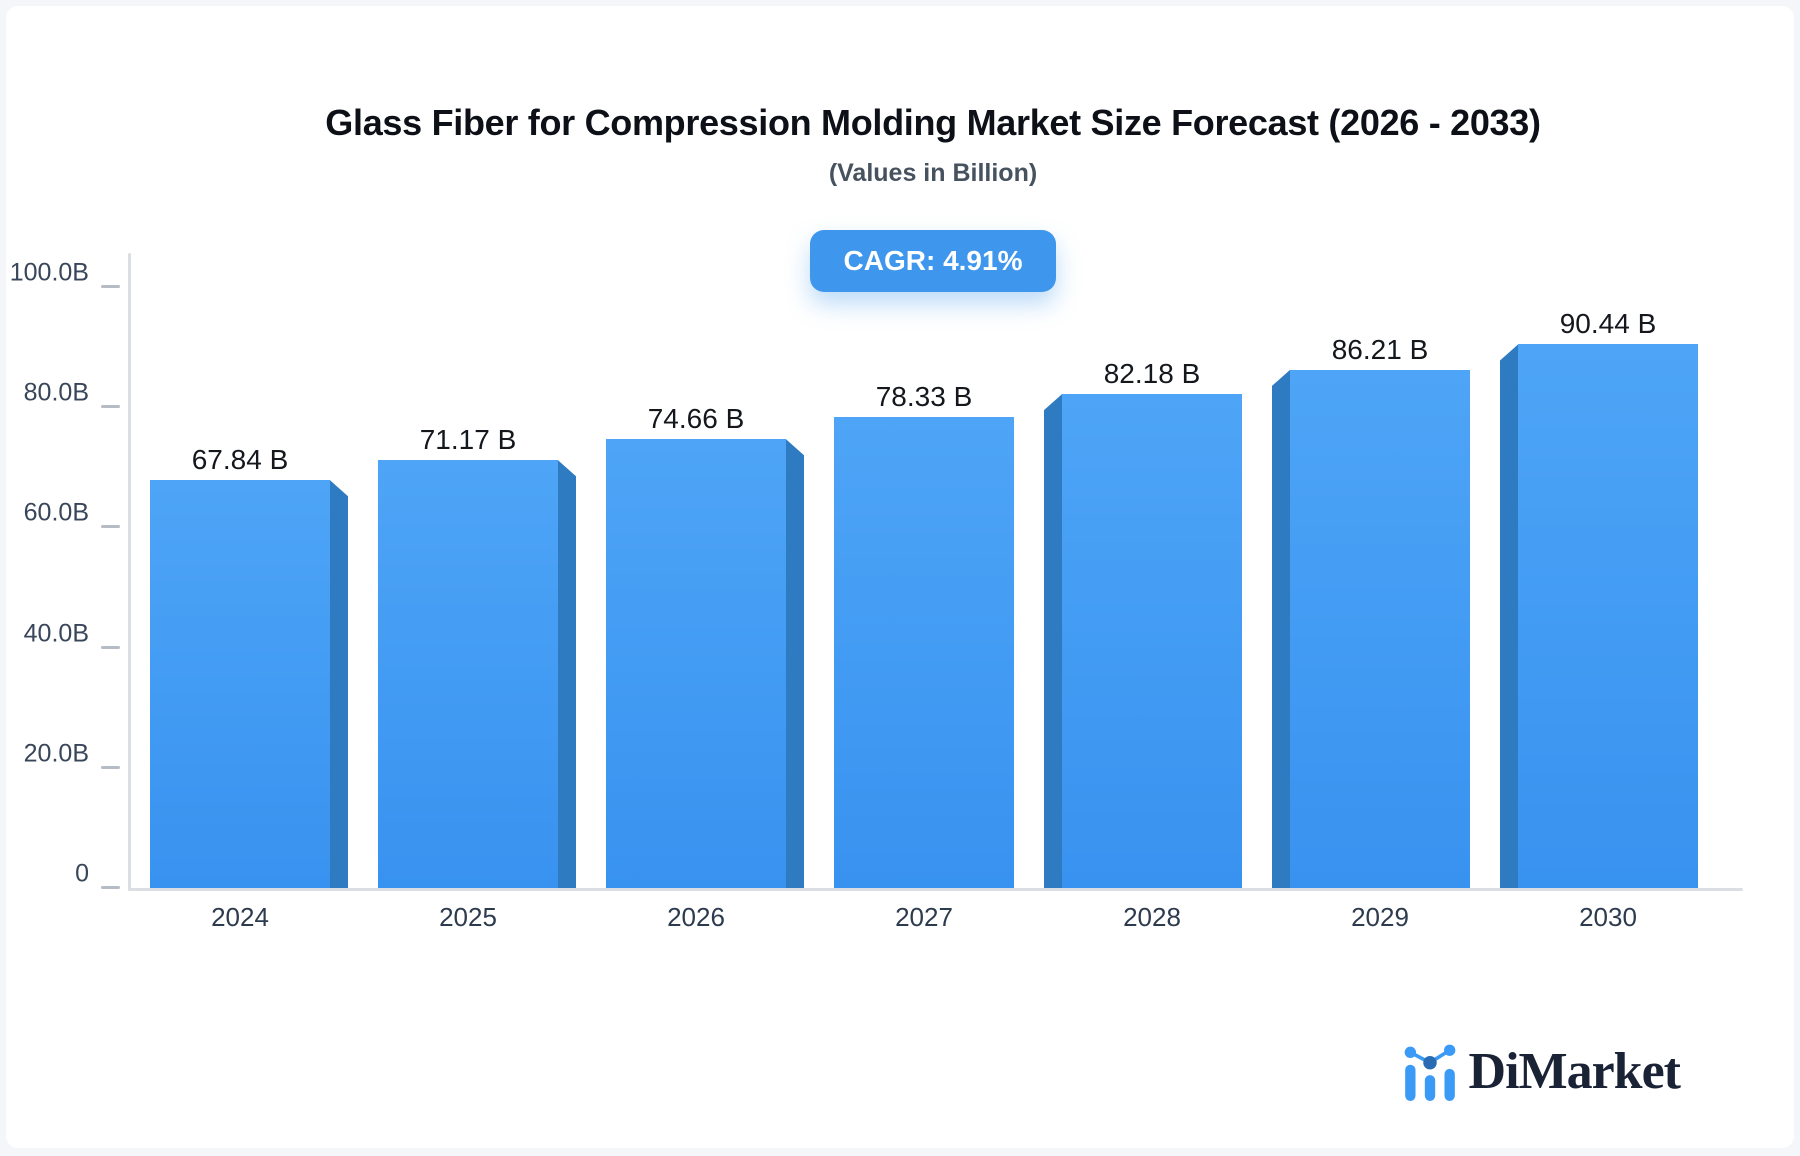  Describe the element at coordinates (1152, 374) in the screenshot. I see `bar-value-label: 82.18 B` at that location.